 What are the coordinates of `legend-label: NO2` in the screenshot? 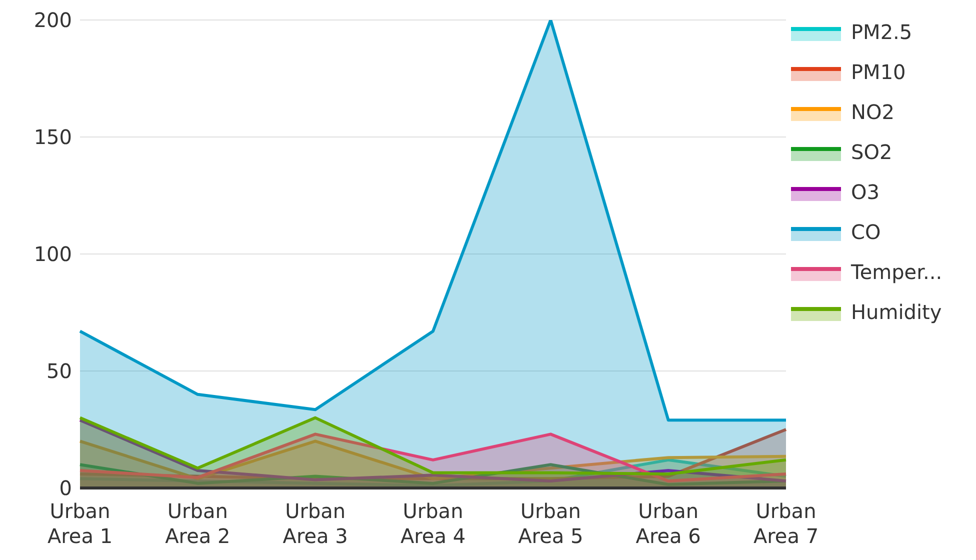 It's located at (872, 112).